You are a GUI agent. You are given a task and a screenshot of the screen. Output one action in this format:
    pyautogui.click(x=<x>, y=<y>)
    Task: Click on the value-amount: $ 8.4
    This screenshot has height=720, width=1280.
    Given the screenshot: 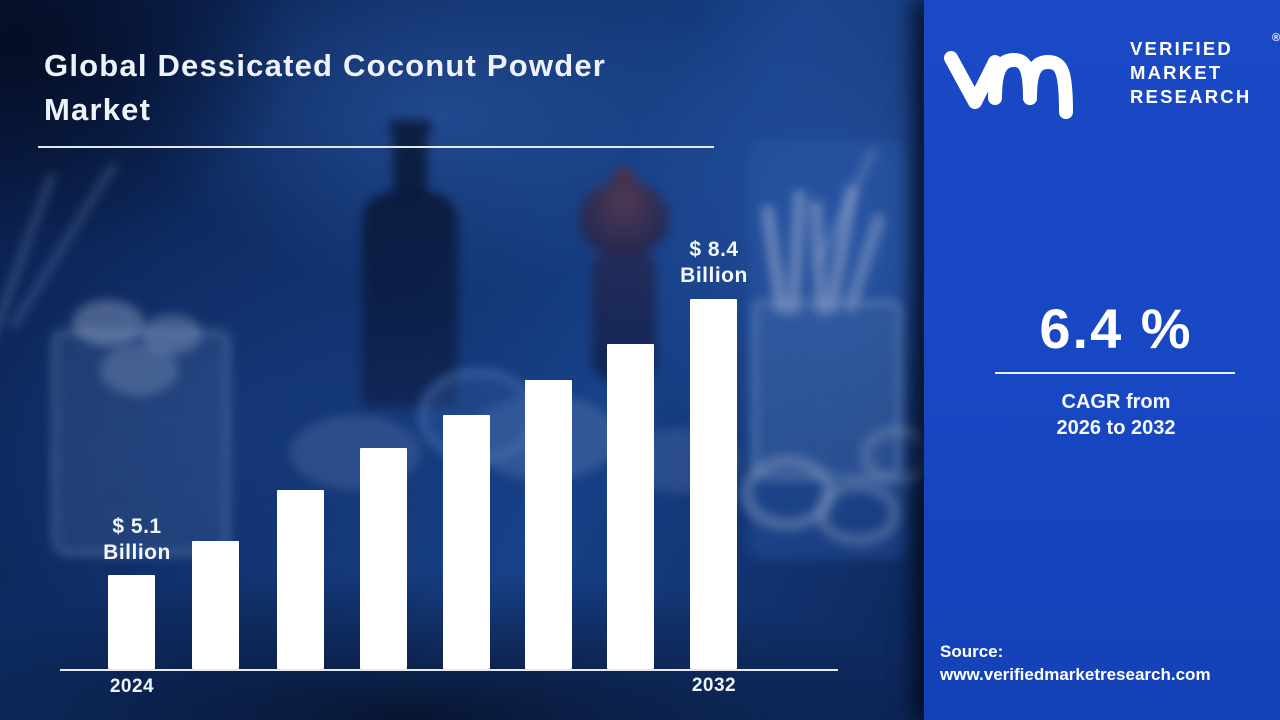 What is the action you would take?
    pyautogui.click(x=714, y=249)
    